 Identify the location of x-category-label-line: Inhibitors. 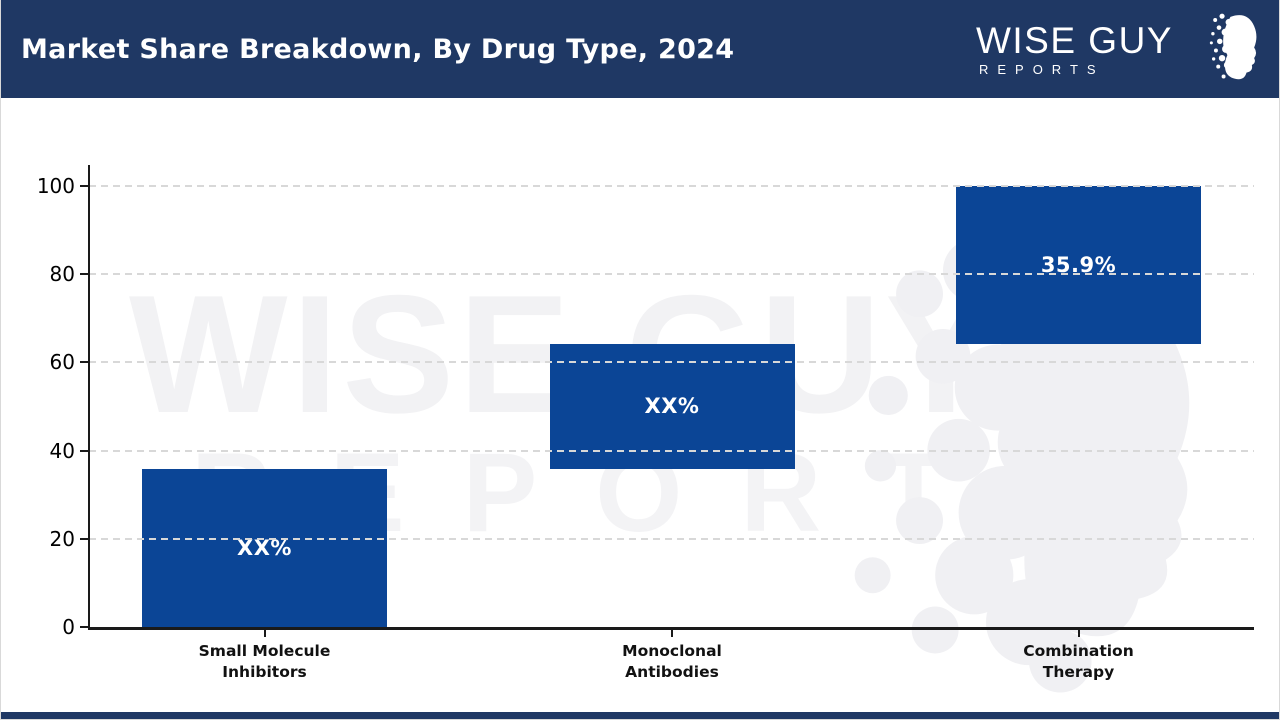
(264, 672).